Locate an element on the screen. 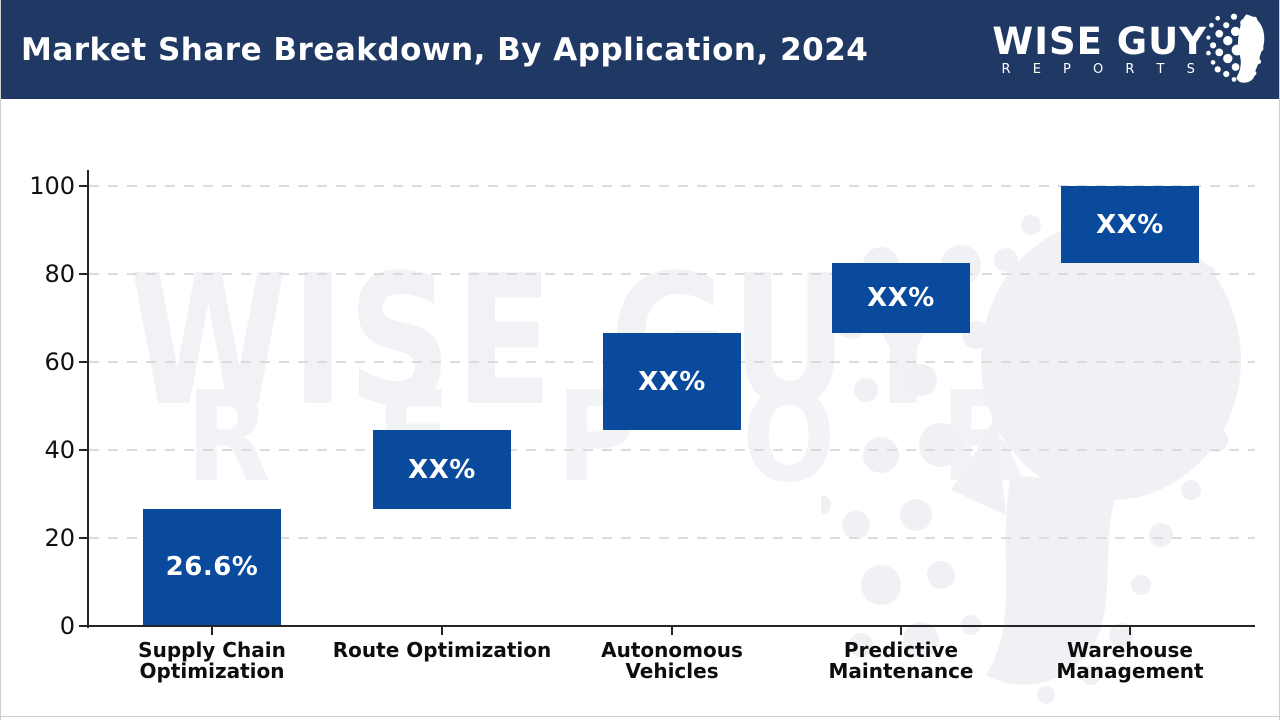  bar-warehouse-management: XX% is located at coordinates (1130, 224).